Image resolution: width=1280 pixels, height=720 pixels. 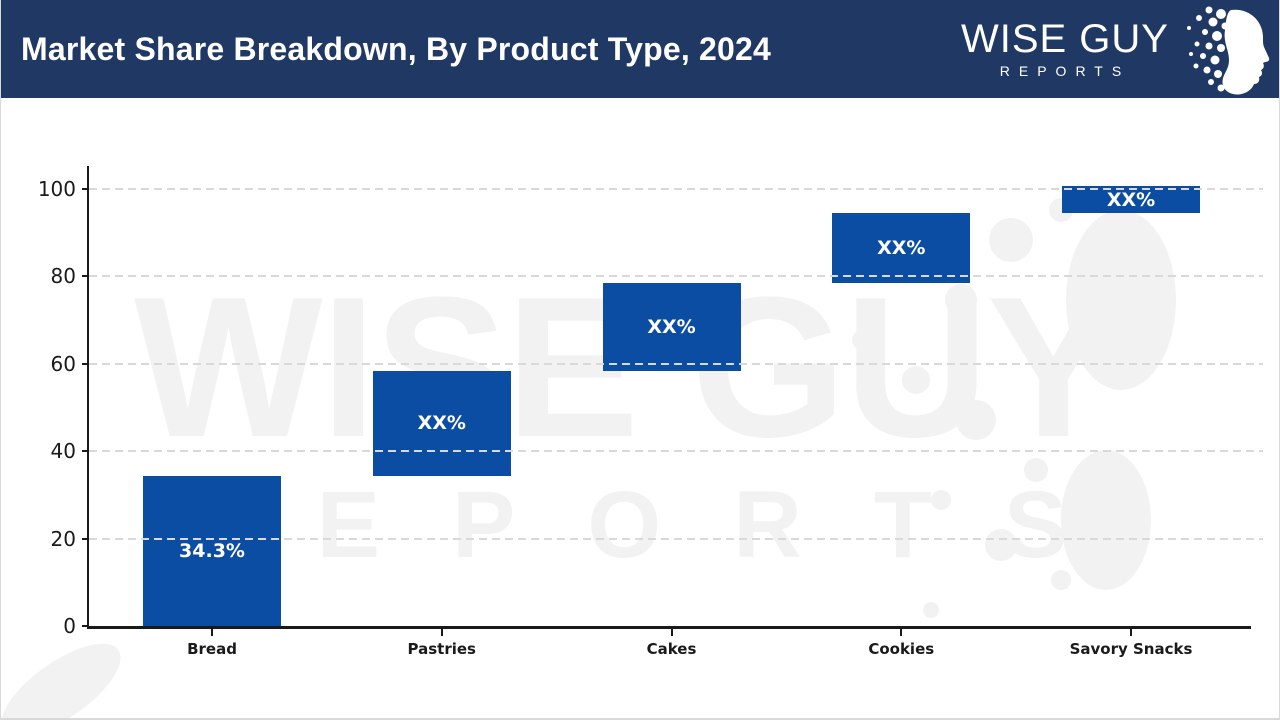 What do you see at coordinates (63, 276) in the screenshot?
I see `y-tick-label: 80` at bounding box center [63, 276].